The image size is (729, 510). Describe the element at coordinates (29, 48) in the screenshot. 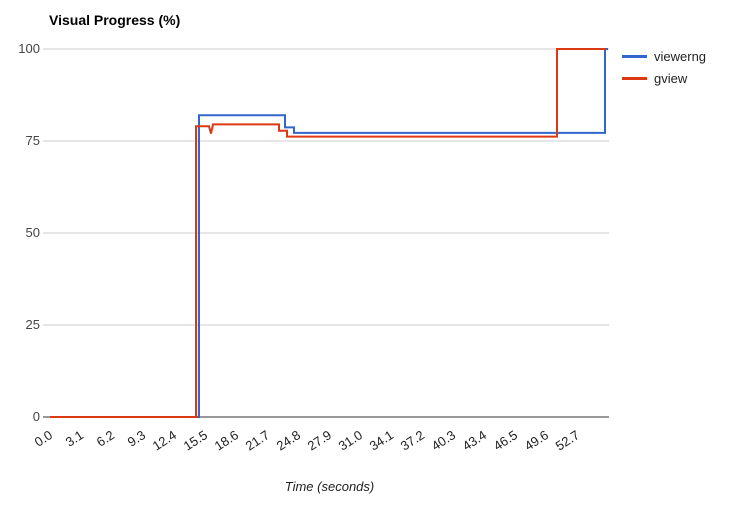

I see `y-tick-label-100: 100` at that location.